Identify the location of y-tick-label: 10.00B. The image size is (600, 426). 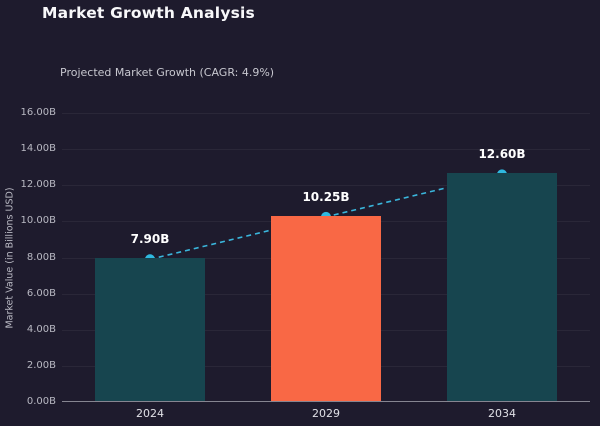
(38, 221).